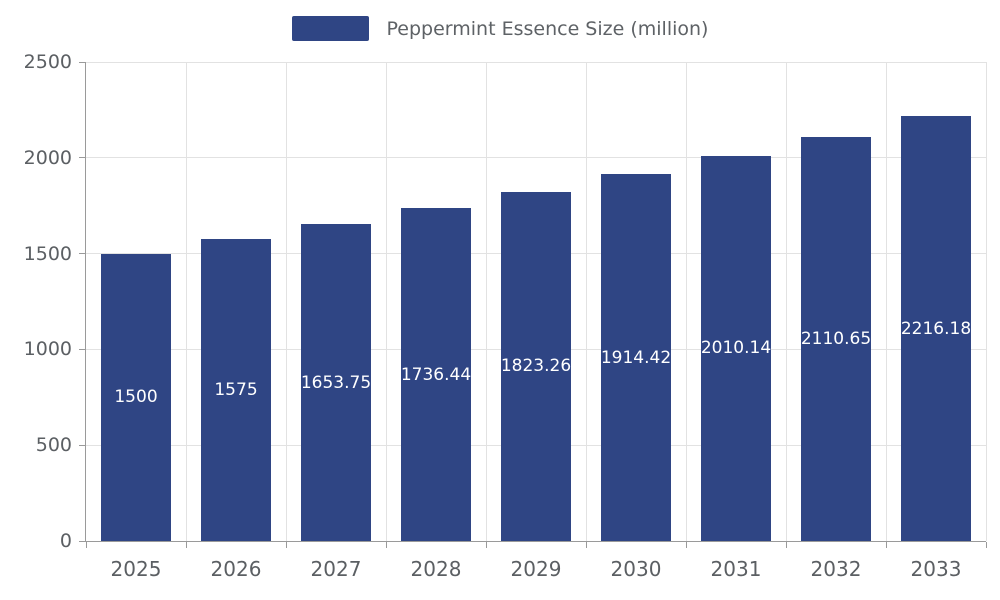 This screenshot has width=1000, height=600. Describe the element at coordinates (636, 569) in the screenshot. I see `x-tick-label: 2030` at that location.